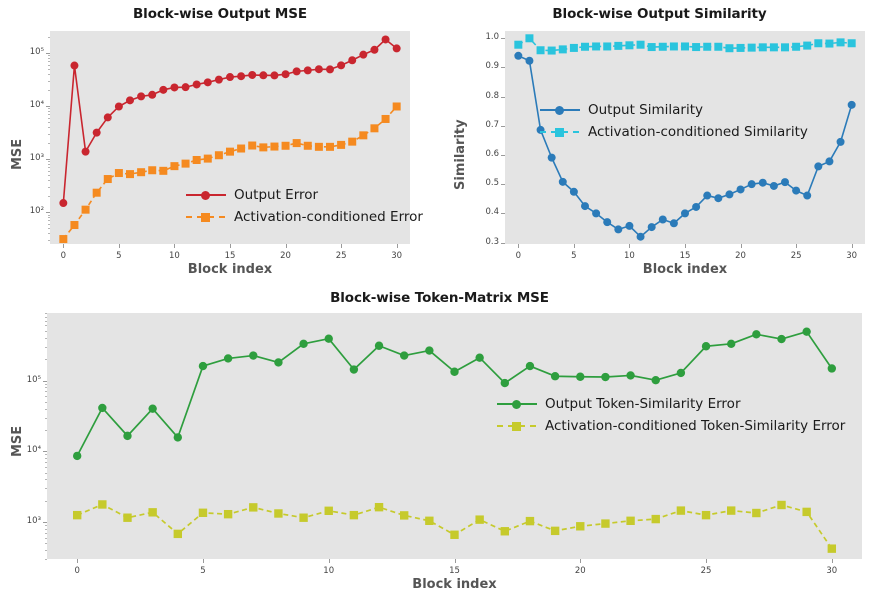  I want to click on x-tick-label: 20, so click(580, 571).